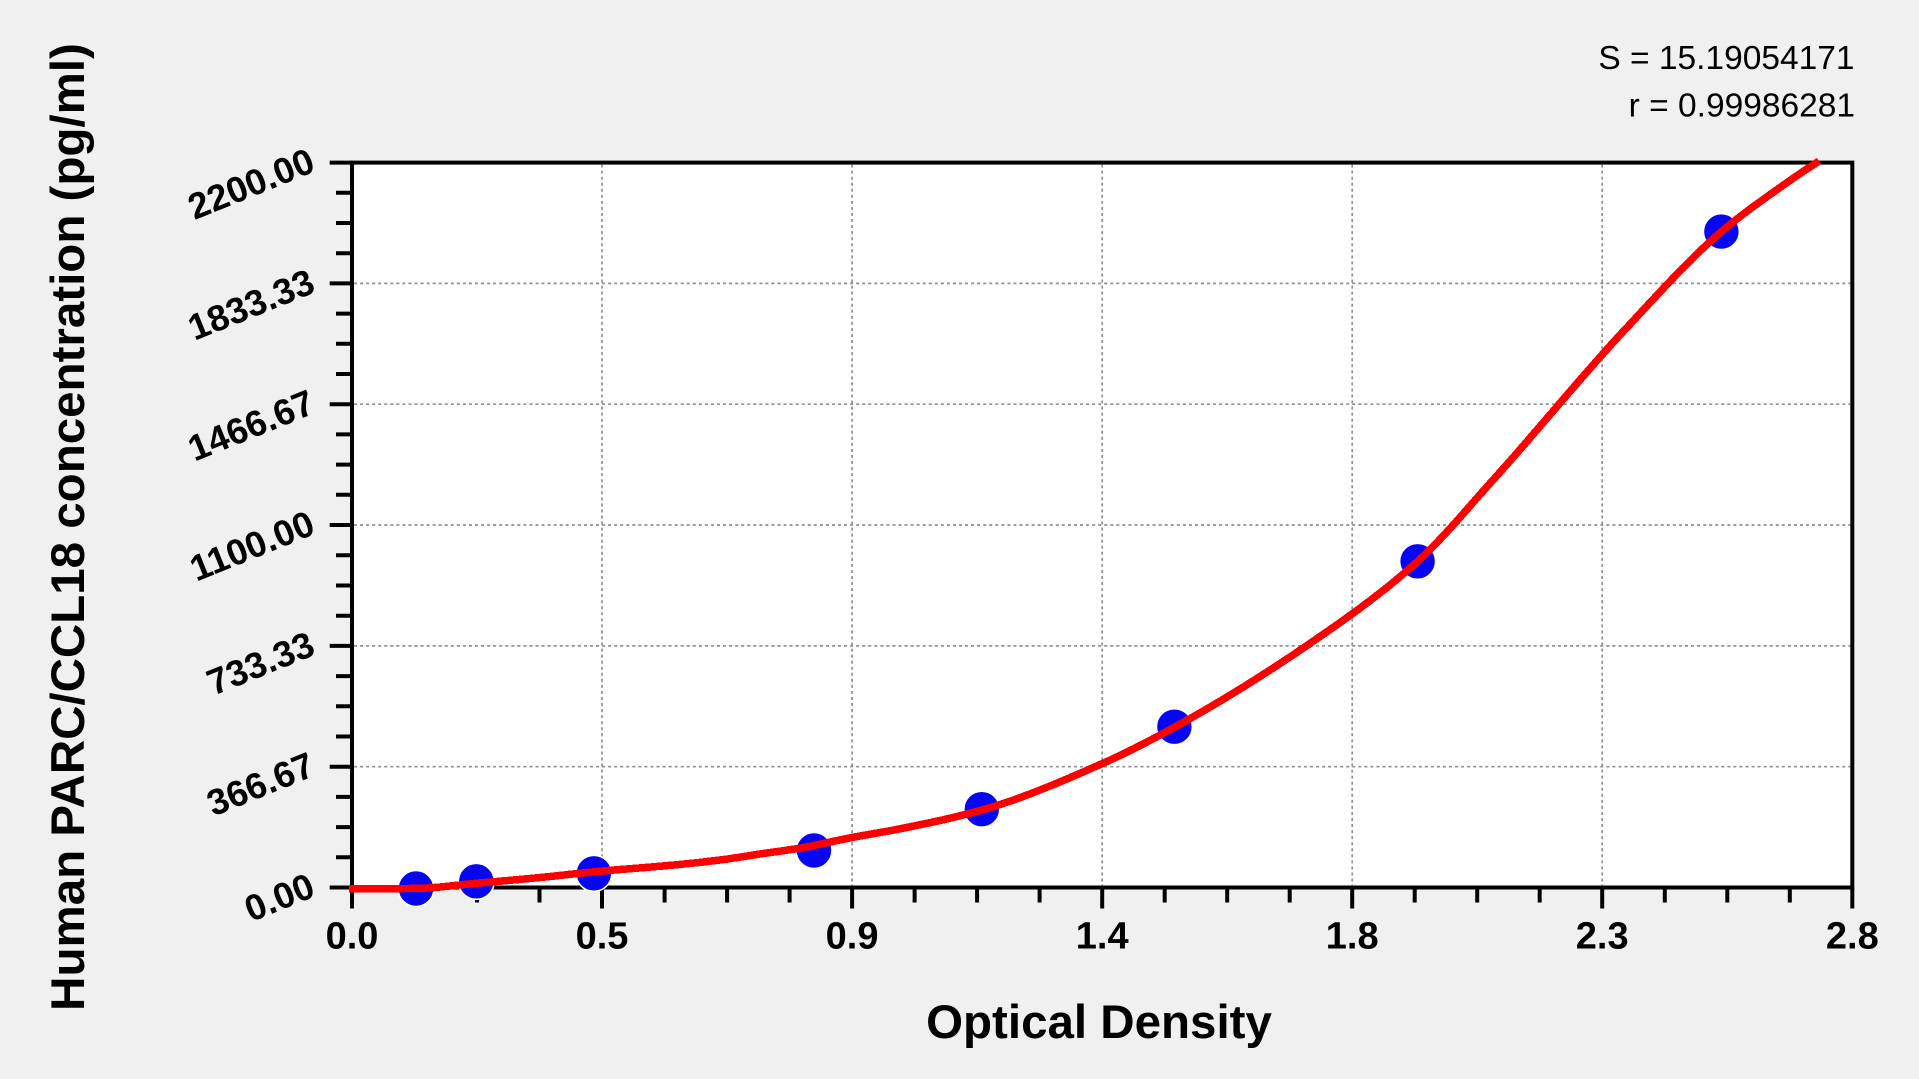 This screenshot has width=1919, height=1079. What do you see at coordinates (1852, 937) in the screenshot?
I see `svg-text: 2.8` at bounding box center [1852, 937].